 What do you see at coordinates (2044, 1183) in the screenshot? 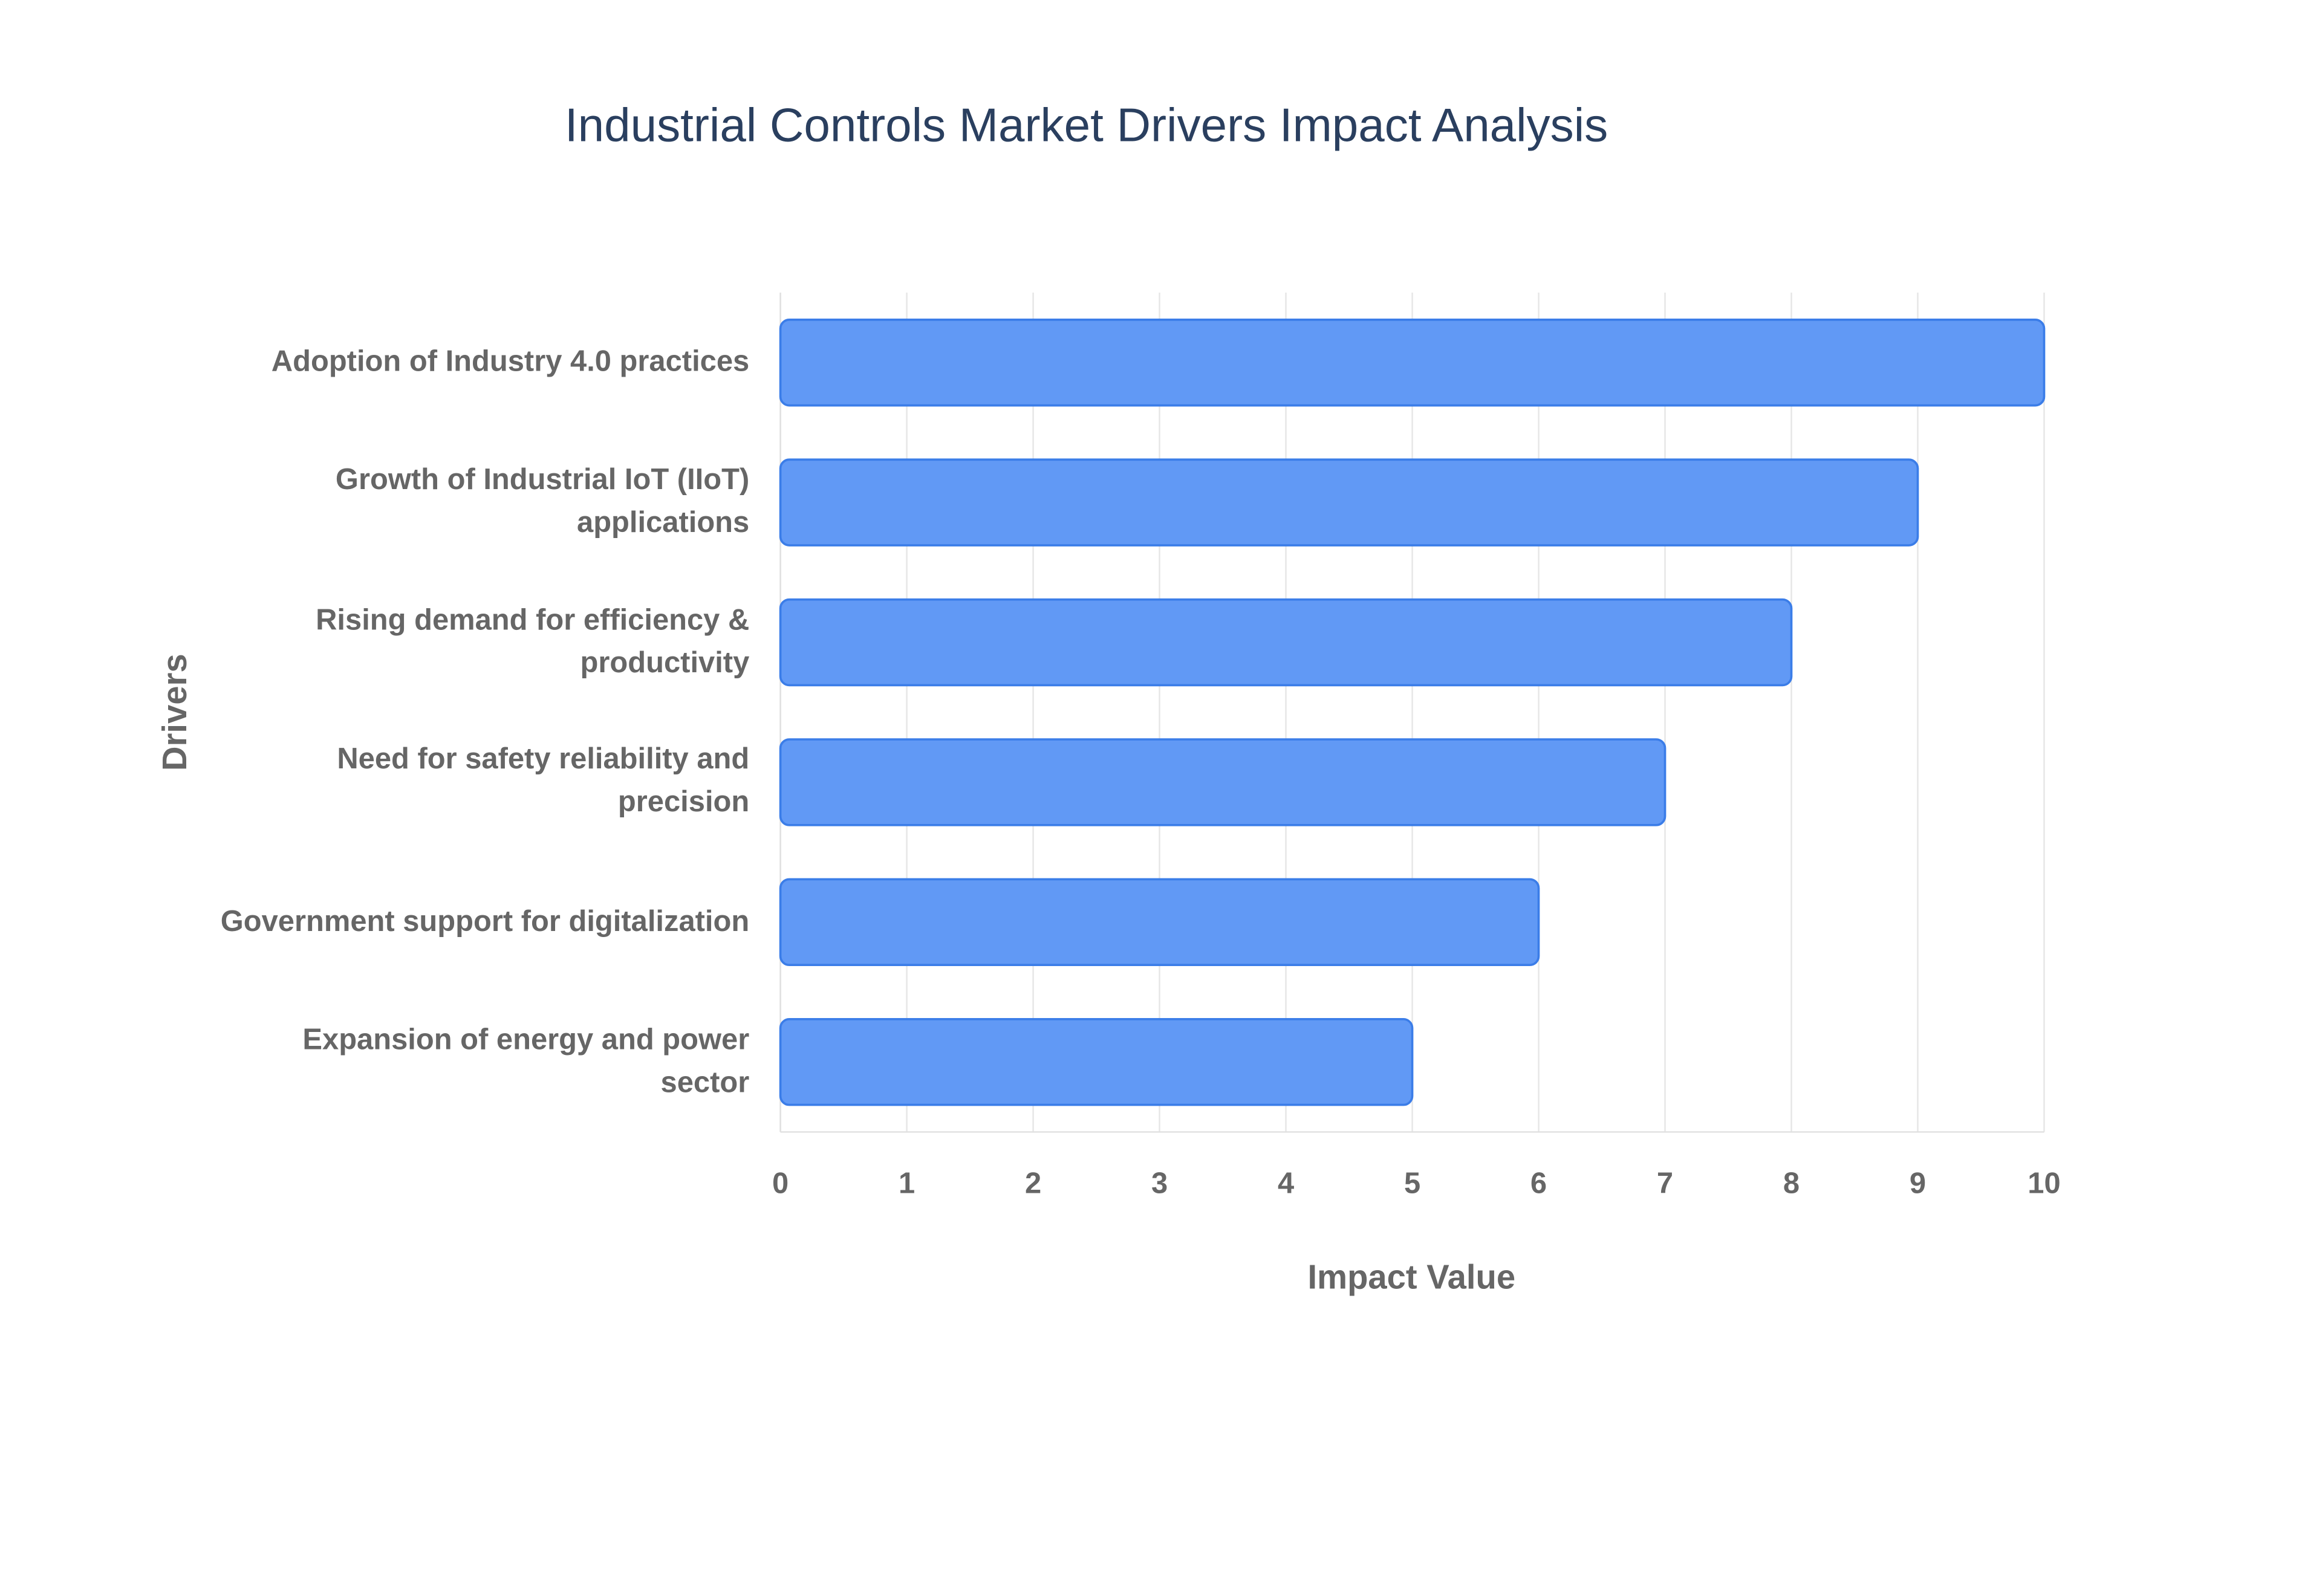
I see `x-tick-label: 10` at bounding box center [2044, 1183].